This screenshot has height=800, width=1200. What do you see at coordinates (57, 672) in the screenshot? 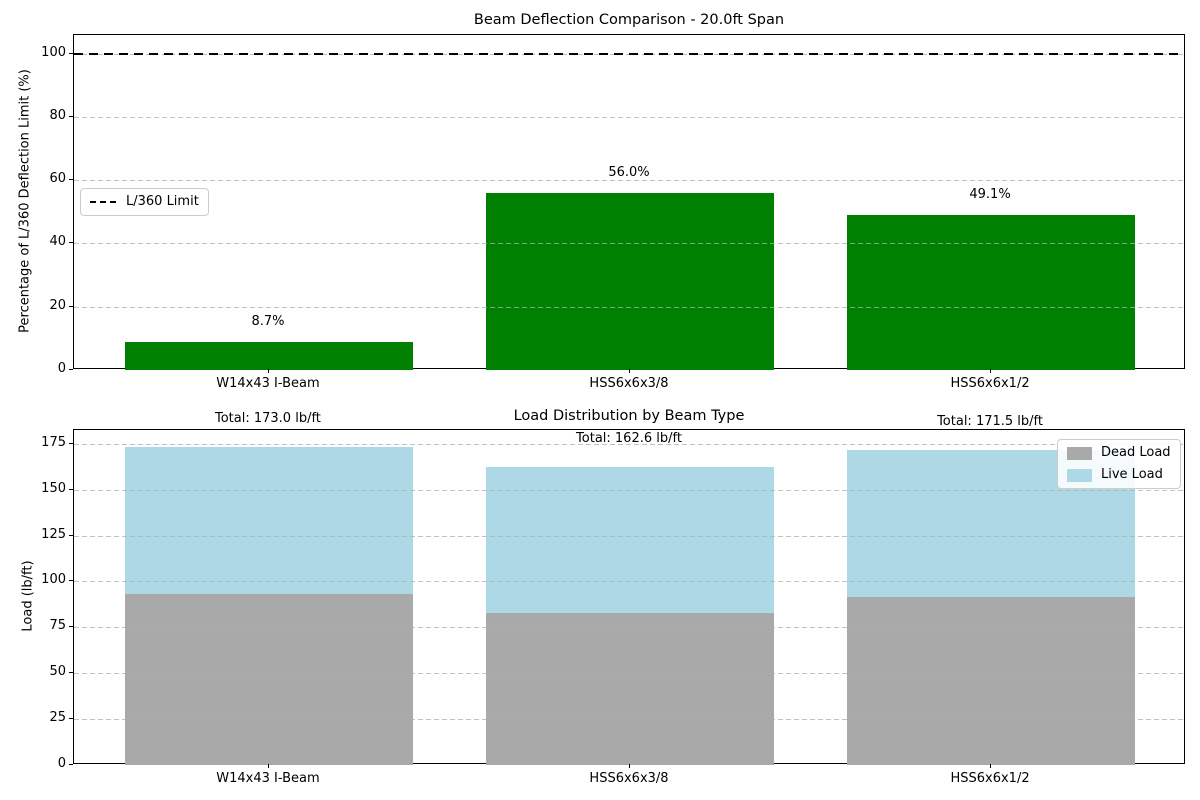
I see `y-tick-label: 50` at bounding box center [57, 672].